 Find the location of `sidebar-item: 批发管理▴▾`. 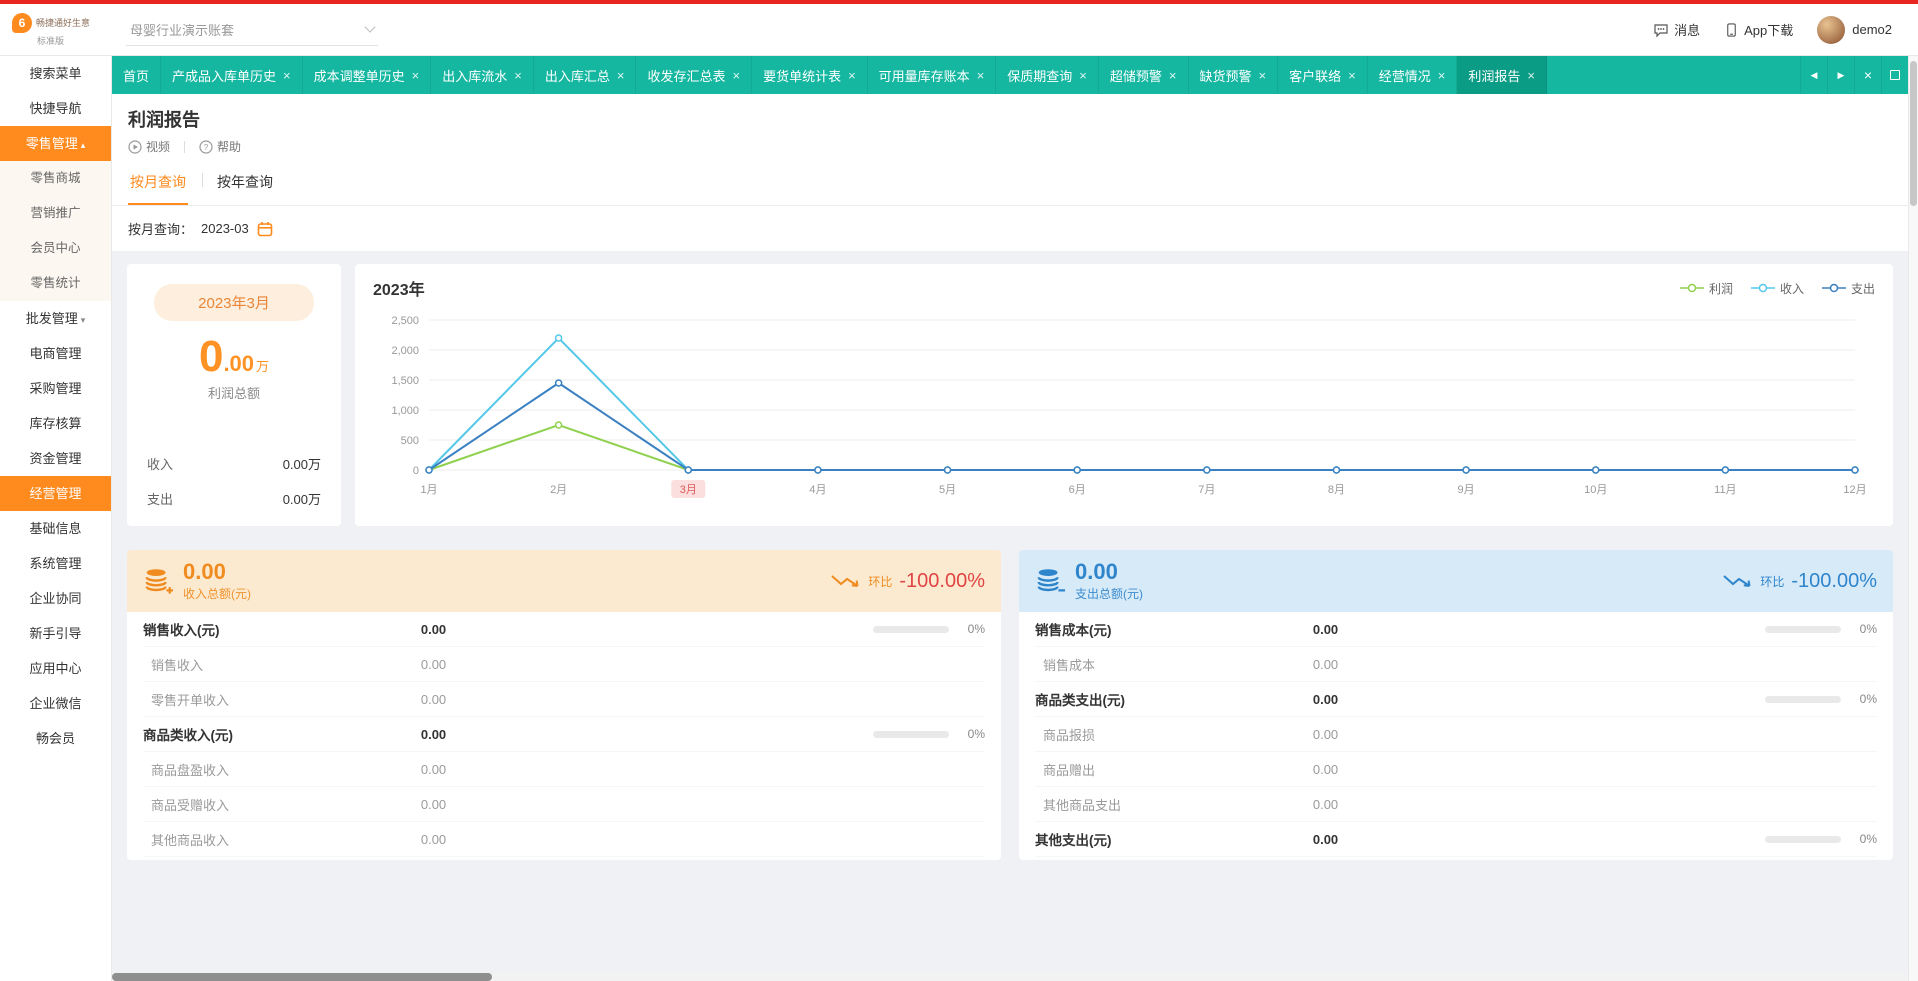

sidebar-item: 批发管理▴▾ is located at coordinates (55, 318).